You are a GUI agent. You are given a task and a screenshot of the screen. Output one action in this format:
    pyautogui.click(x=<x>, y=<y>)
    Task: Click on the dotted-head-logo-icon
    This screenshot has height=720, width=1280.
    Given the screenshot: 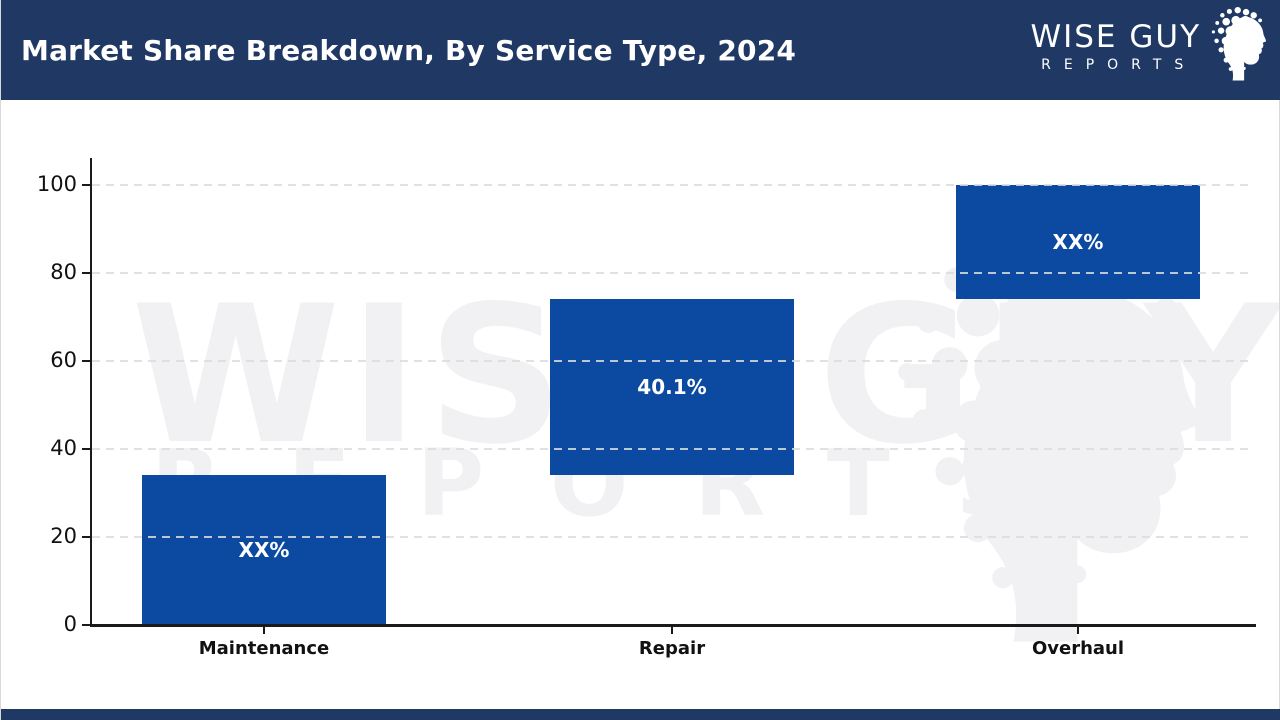 What is the action you would take?
    pyautogui.click(x=1238, y=43)
    